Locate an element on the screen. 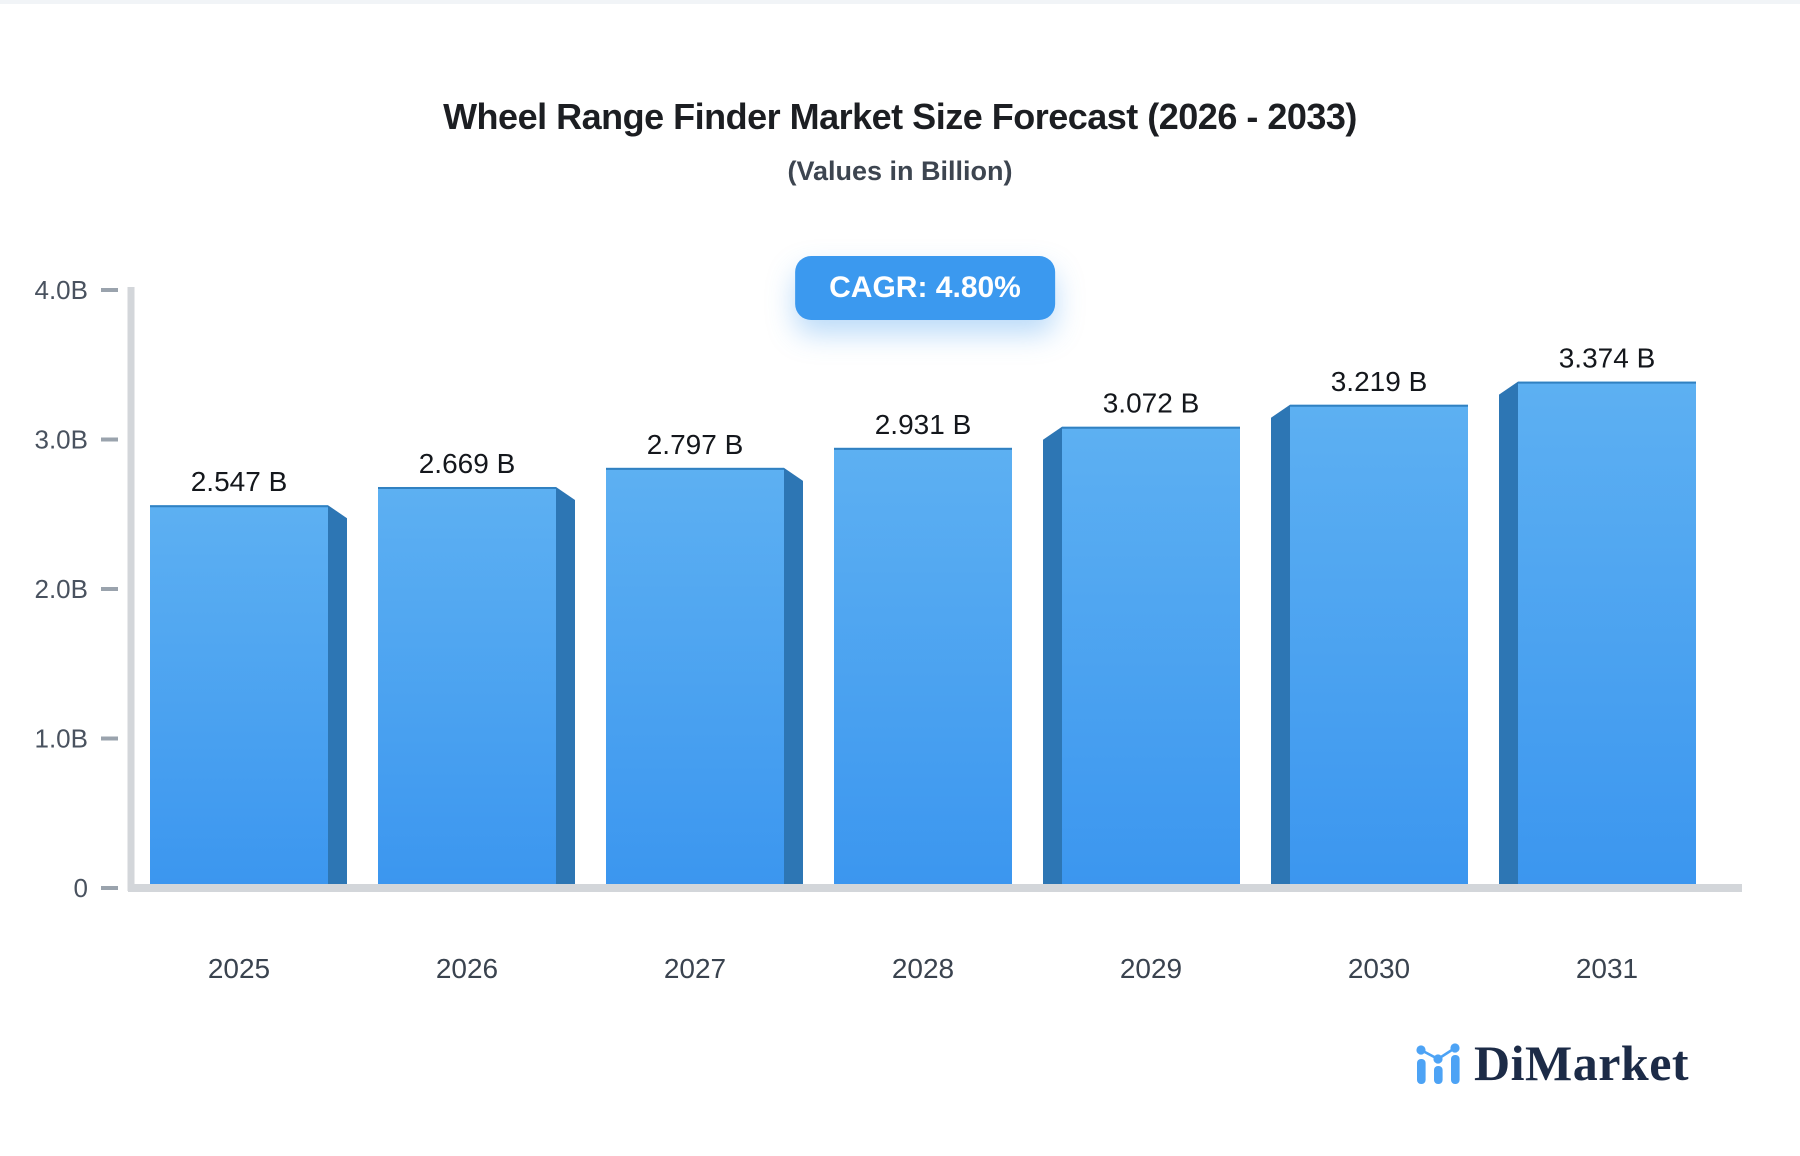  x-axis-label: 2026 is located at coordinates (467, 968).